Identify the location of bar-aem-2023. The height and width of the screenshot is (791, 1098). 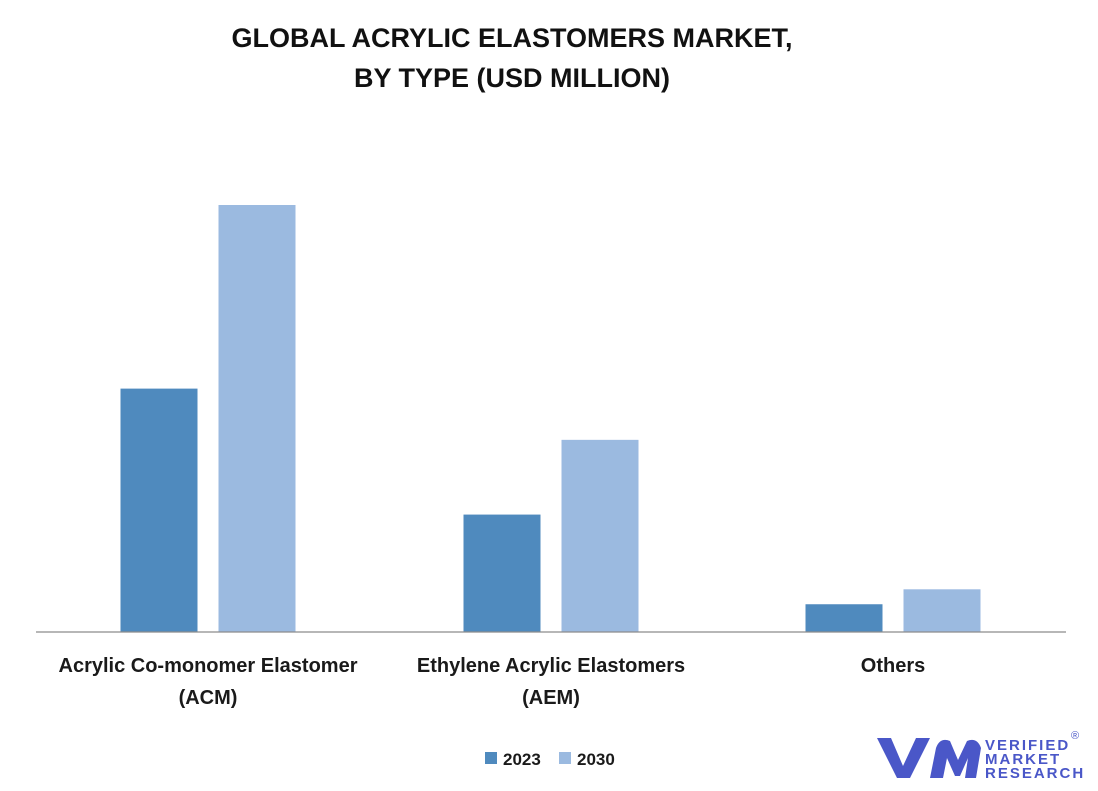
(502, 573).